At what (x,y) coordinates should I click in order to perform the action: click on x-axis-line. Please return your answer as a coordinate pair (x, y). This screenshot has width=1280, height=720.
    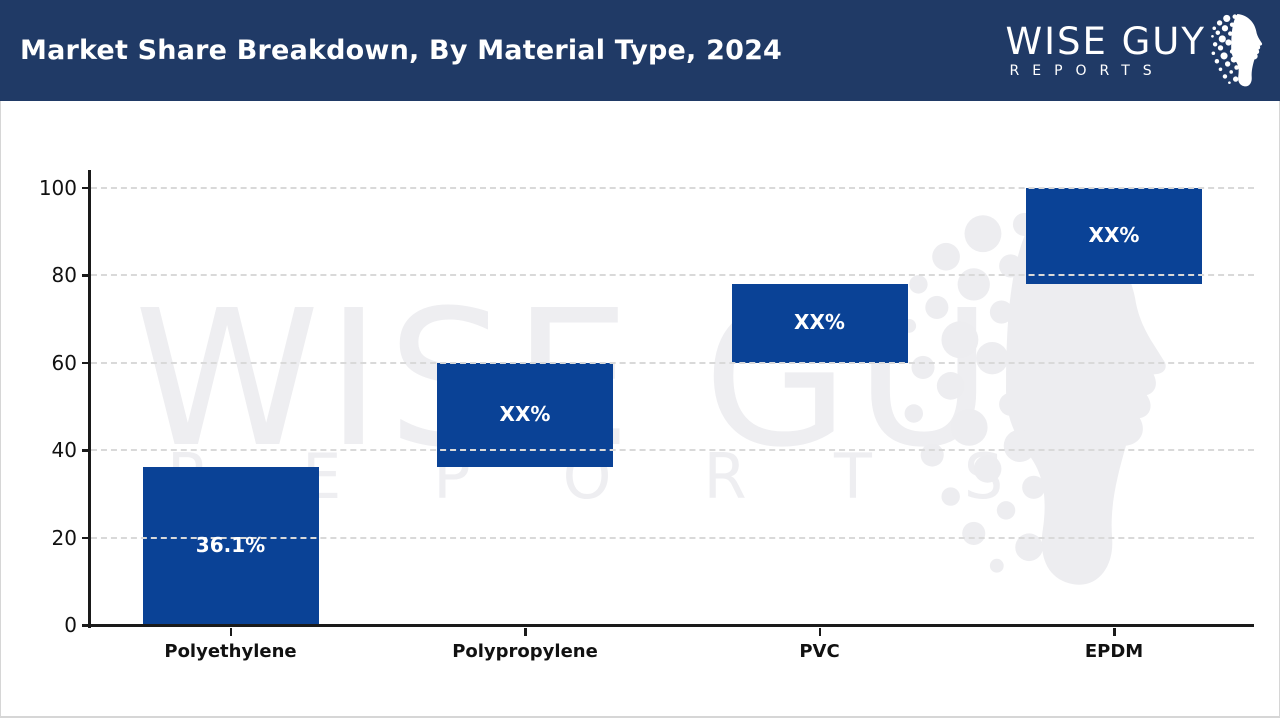
    Looking at the image, I should click on (671, 625).